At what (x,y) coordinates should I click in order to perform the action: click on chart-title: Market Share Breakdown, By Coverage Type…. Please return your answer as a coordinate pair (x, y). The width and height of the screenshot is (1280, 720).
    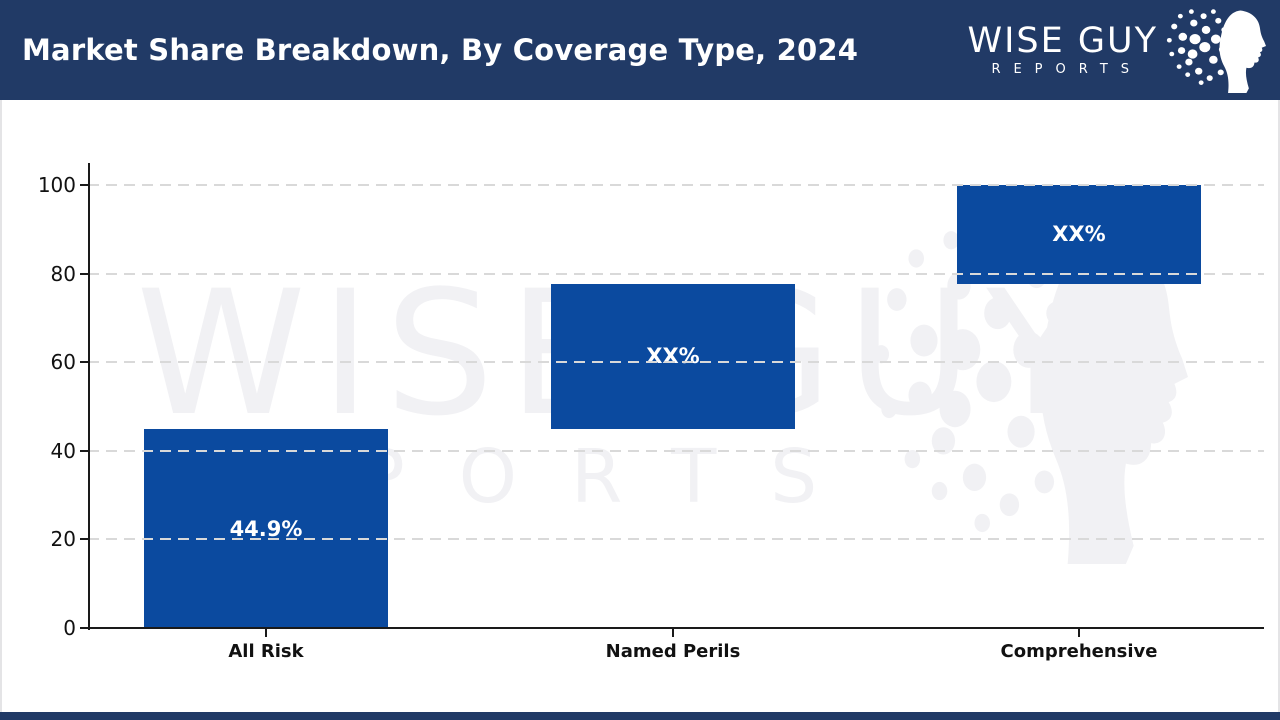
    Looking at the image, I should click on (440, 50).